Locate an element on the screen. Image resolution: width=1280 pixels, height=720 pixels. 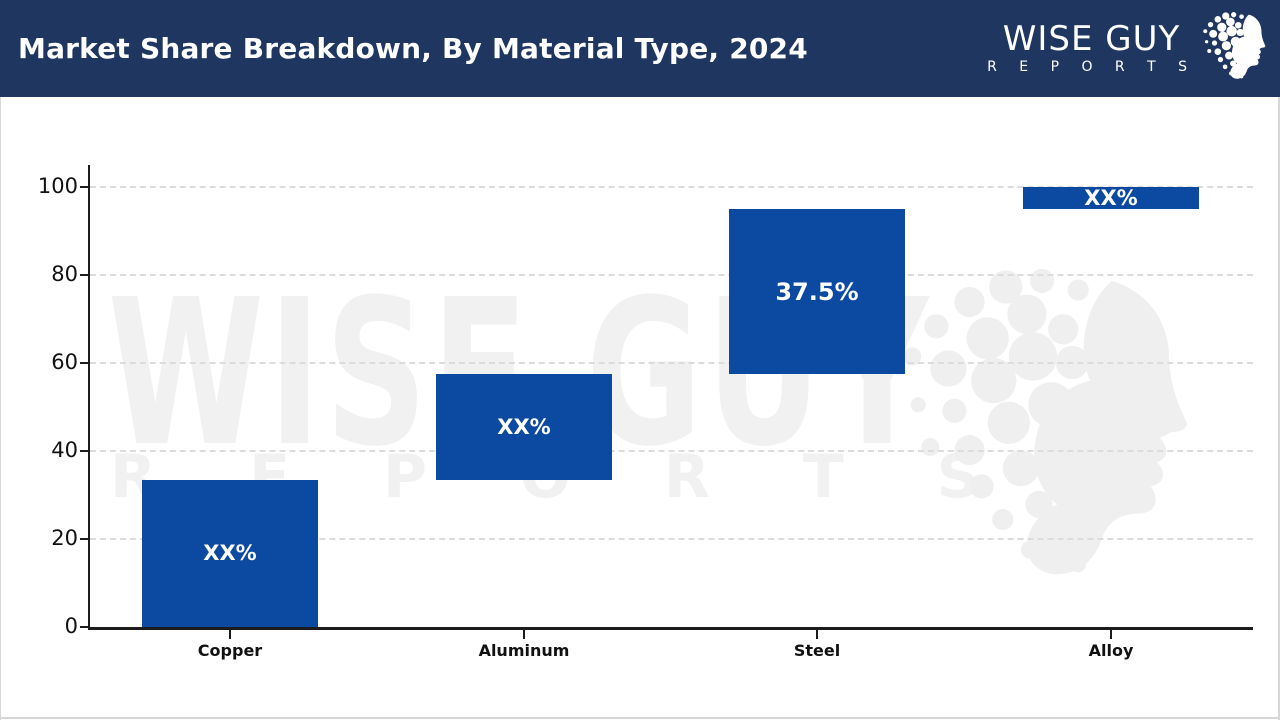
y-tick-label-0: 0 is located at coordinates (71, 626).